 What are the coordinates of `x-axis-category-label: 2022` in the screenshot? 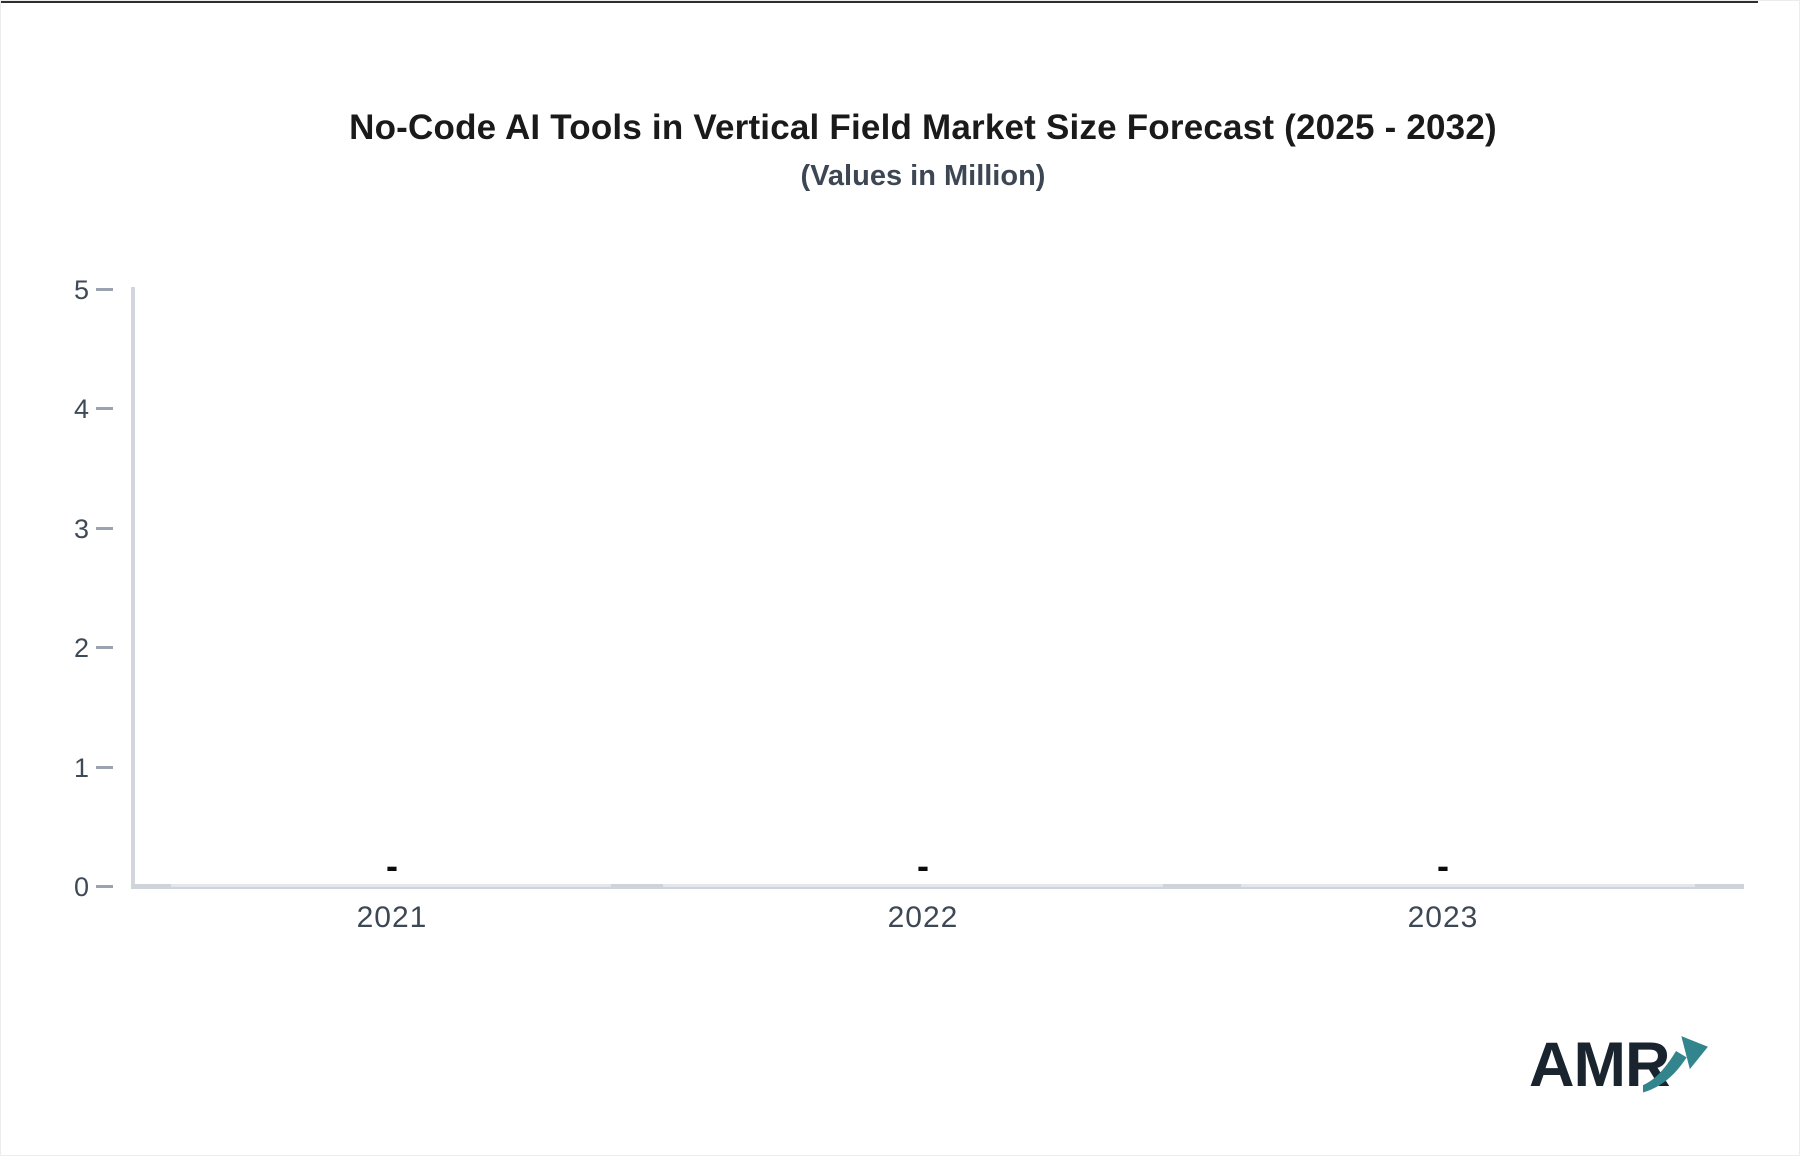 It's located at (923, 917).